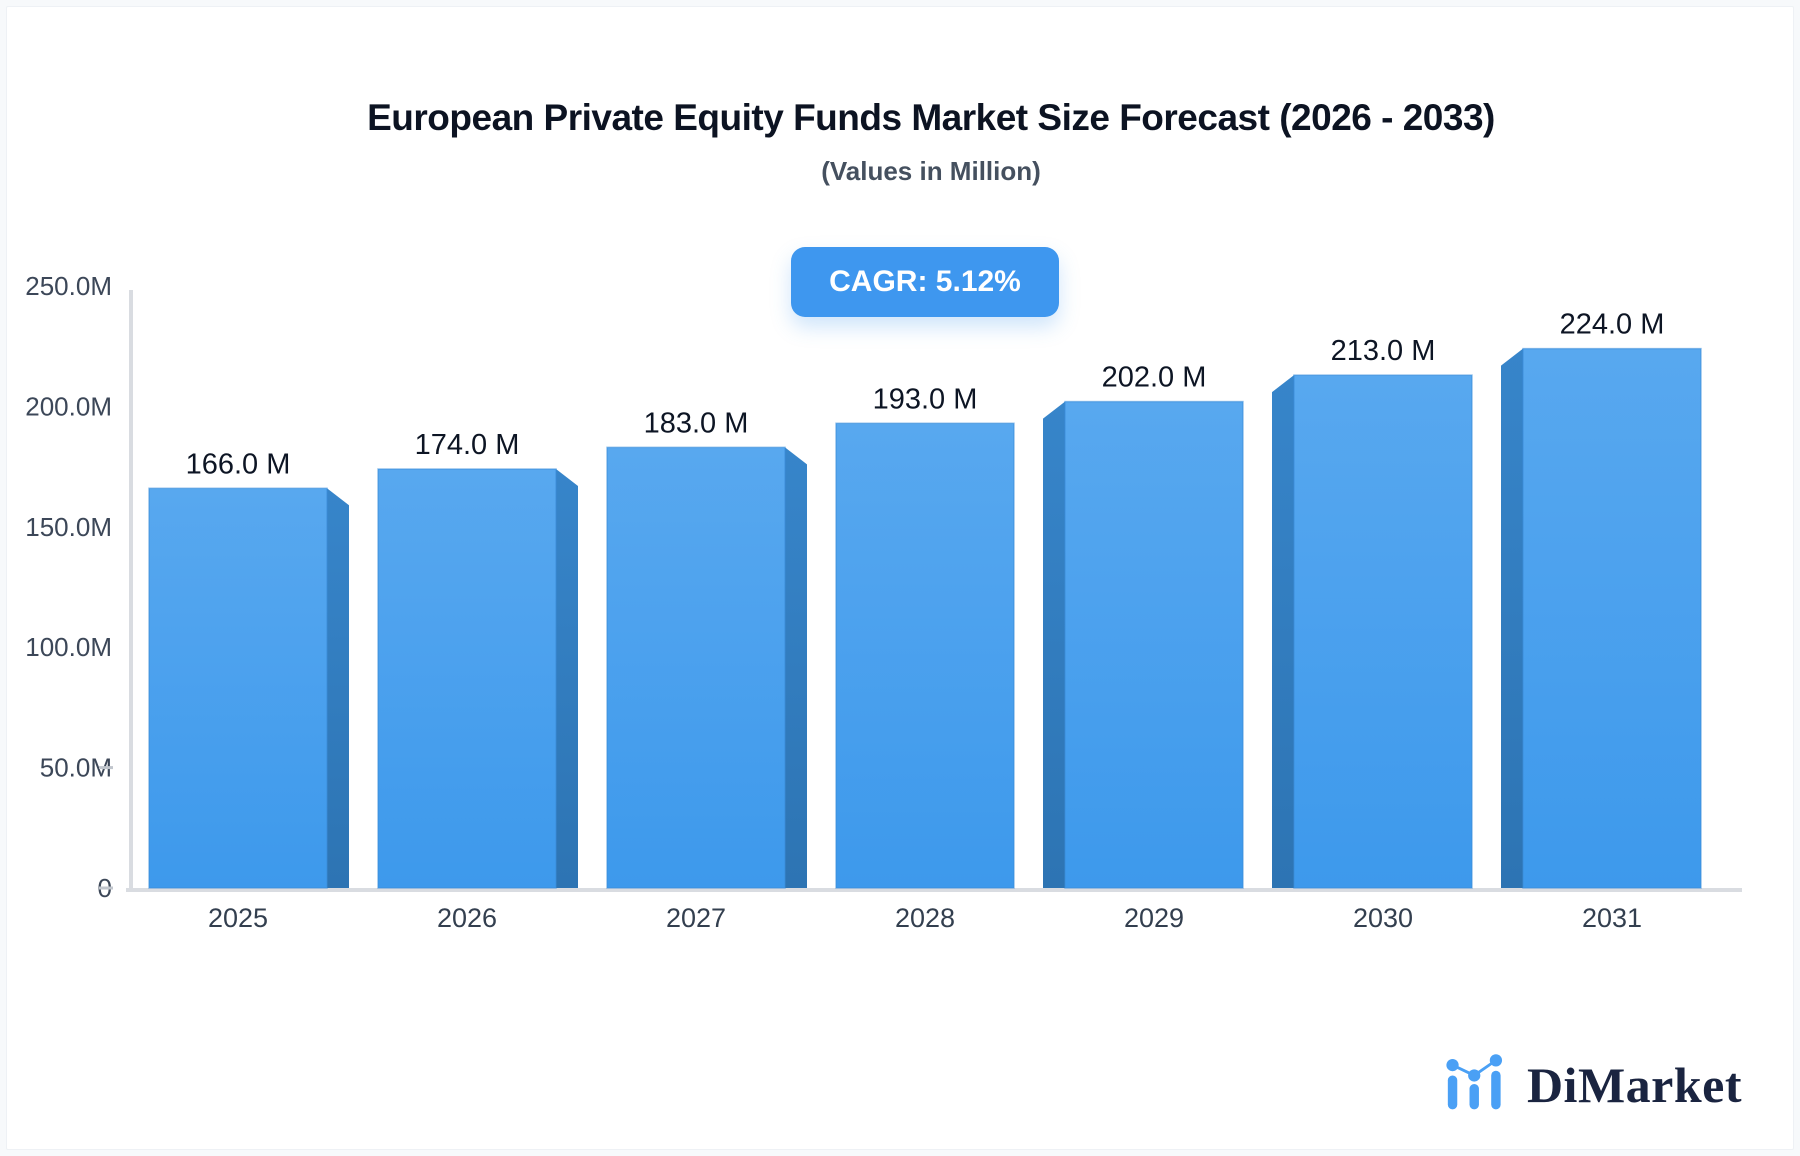  What do you see at coordinates (931, 171) in the screenshot?
I see `chart-subtitle: (Values in Million)` at bounding box center [931, 171].